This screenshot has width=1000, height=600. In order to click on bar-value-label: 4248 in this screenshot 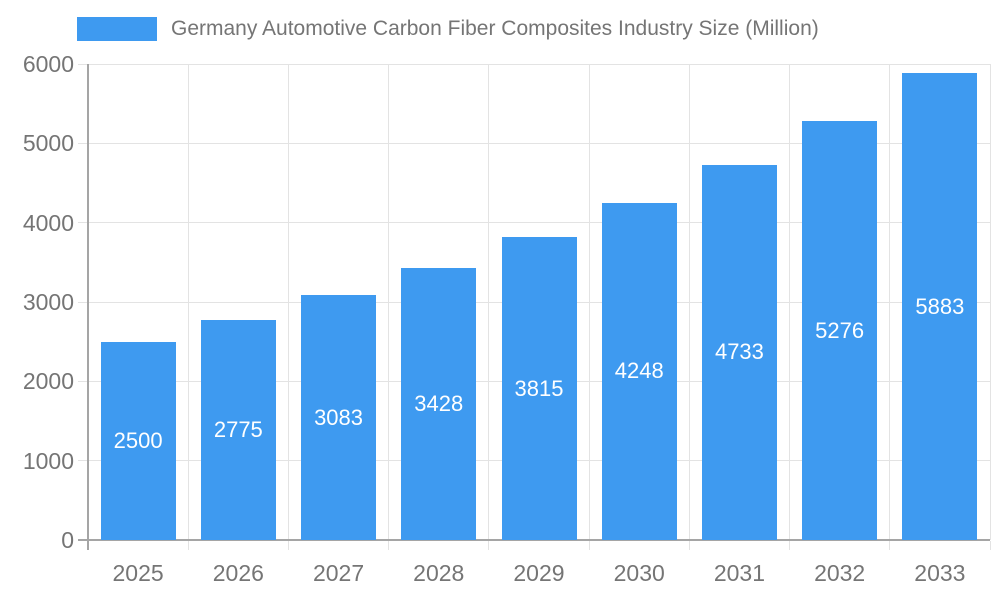, I will do `click(639, 371)`.